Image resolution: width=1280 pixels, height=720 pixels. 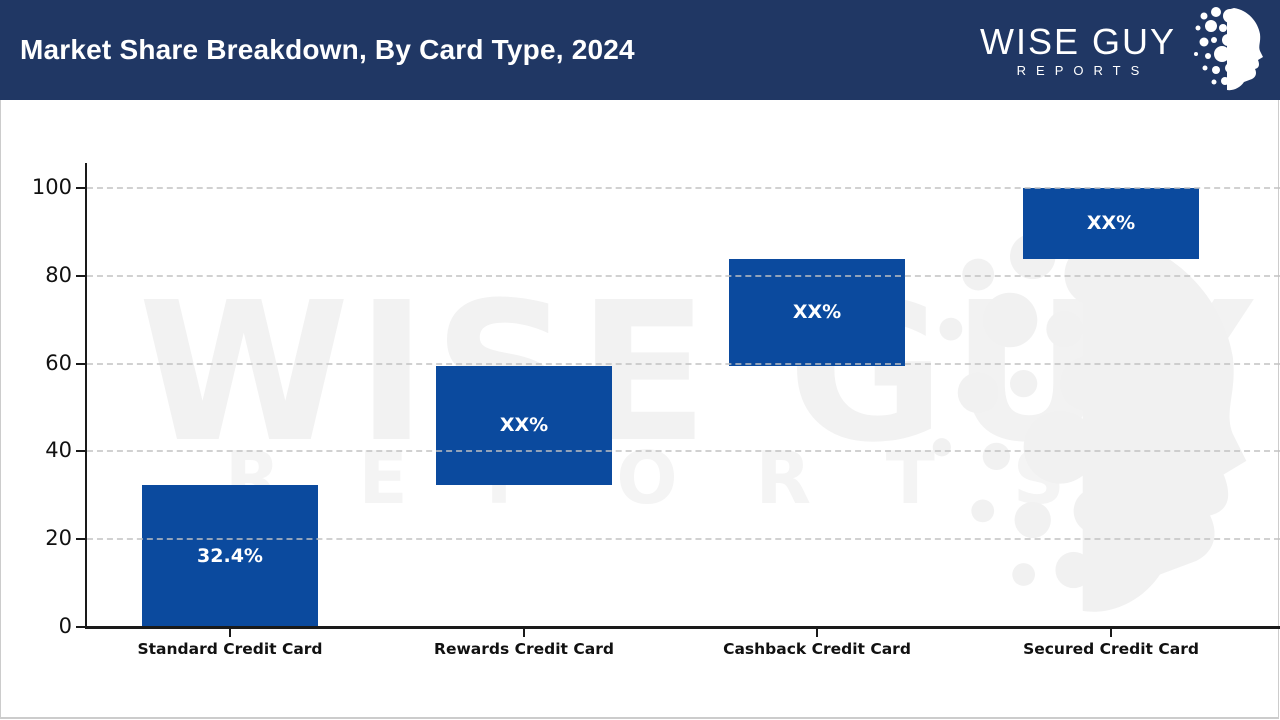 I want to click on y-tick-label: 40, so click(x=58, y=450).